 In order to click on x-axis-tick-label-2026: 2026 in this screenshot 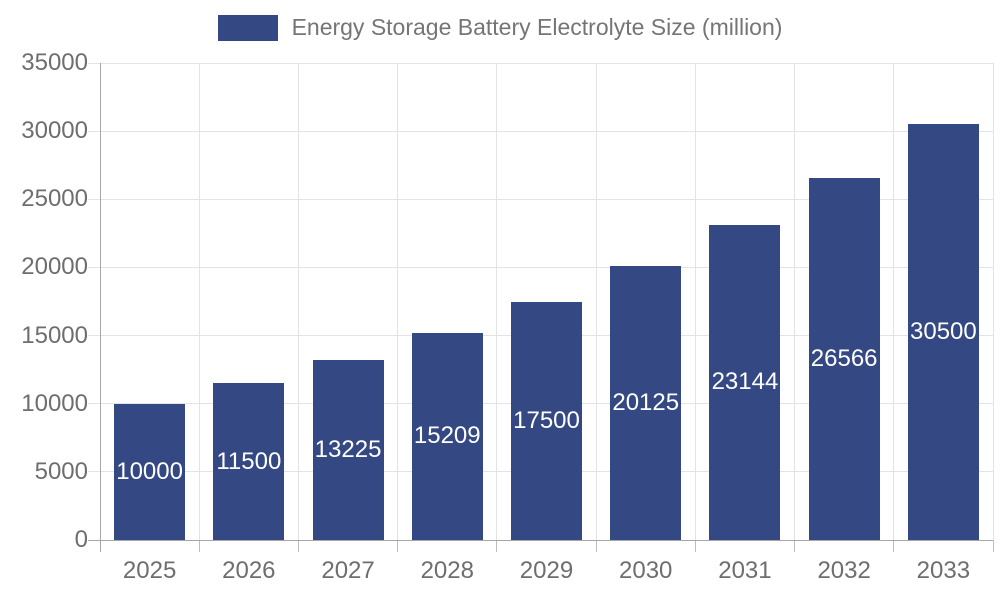, I will do `click(249, 570)`.